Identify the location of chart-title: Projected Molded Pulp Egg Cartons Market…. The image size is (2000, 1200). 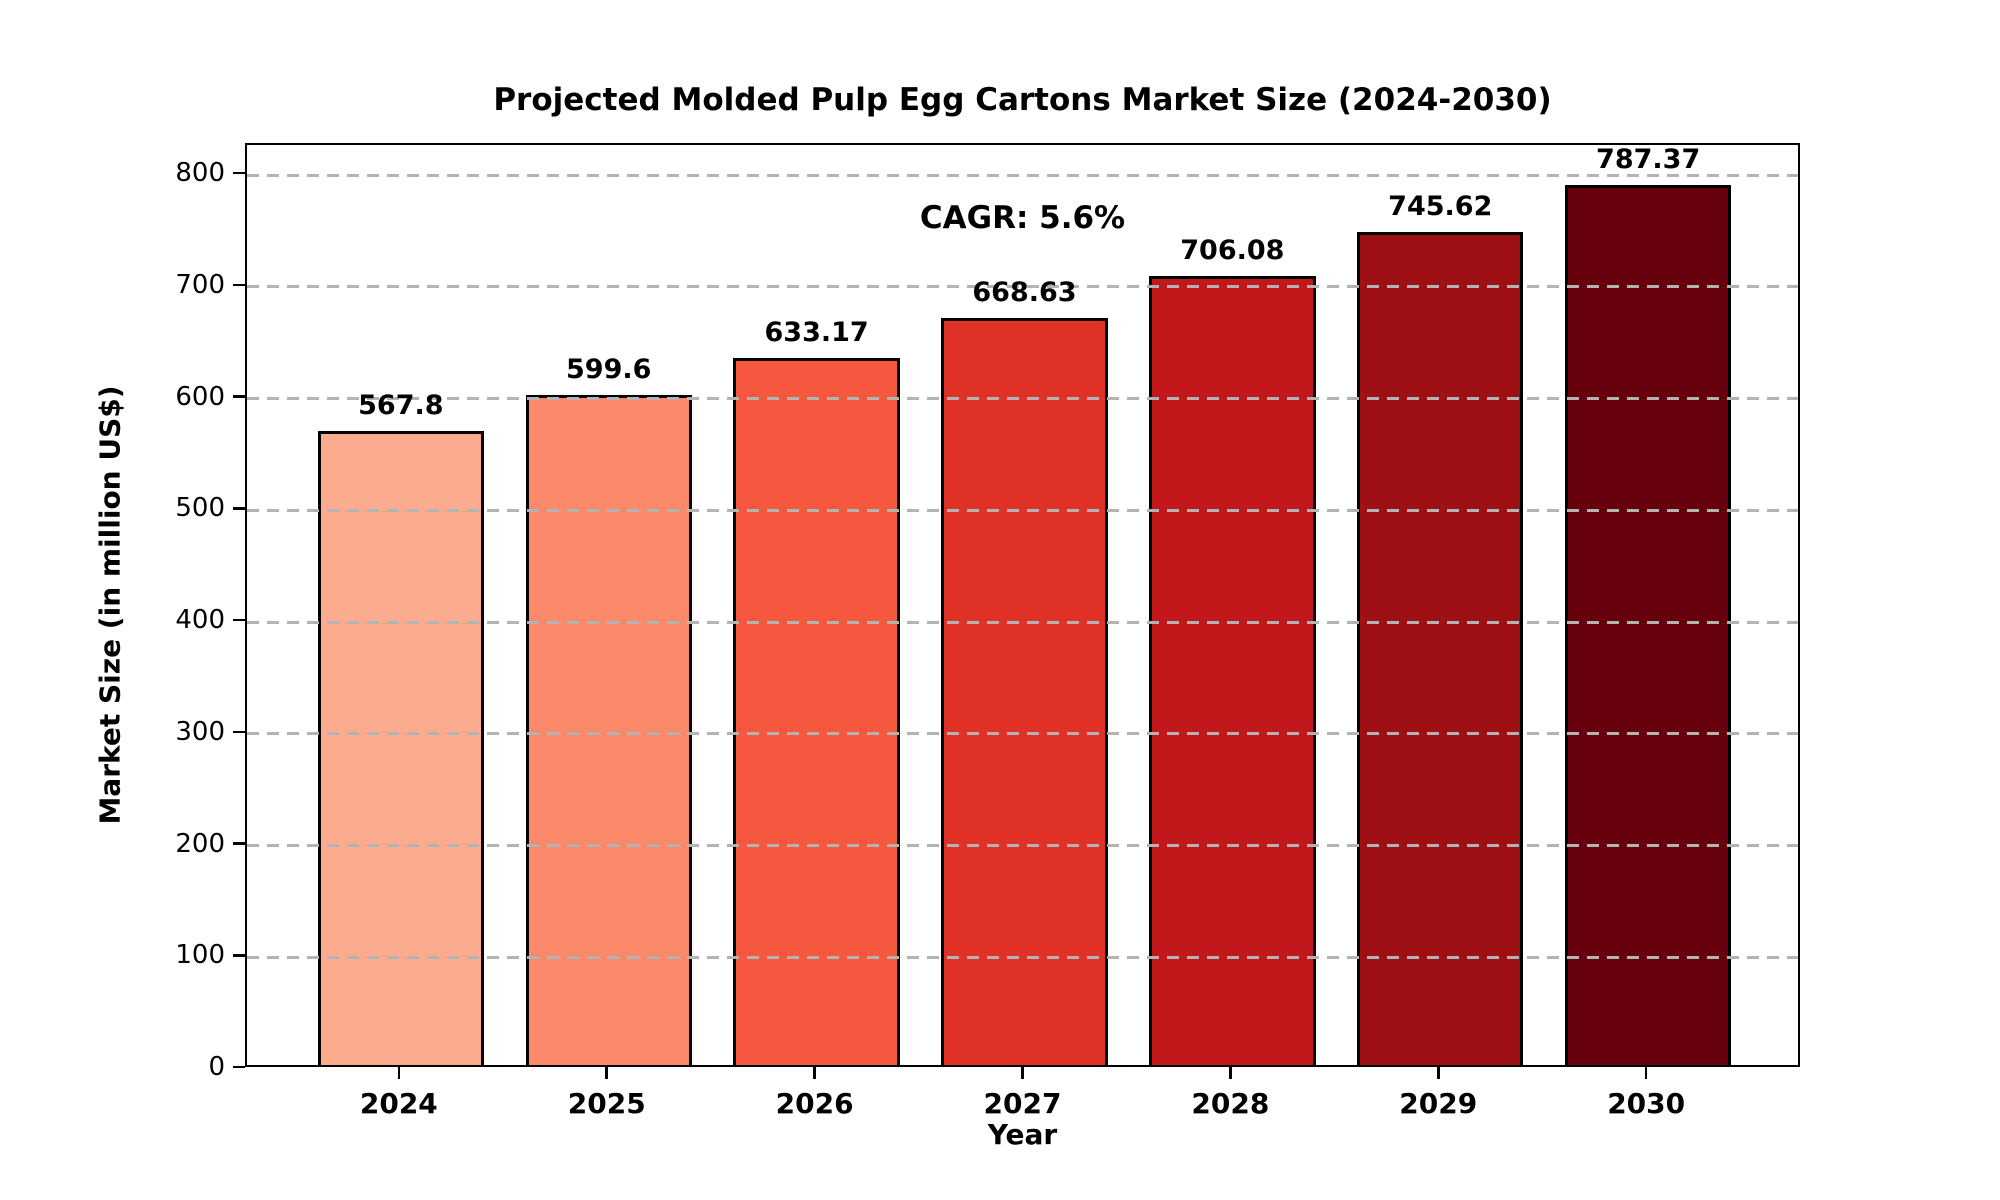
(1022, 100).